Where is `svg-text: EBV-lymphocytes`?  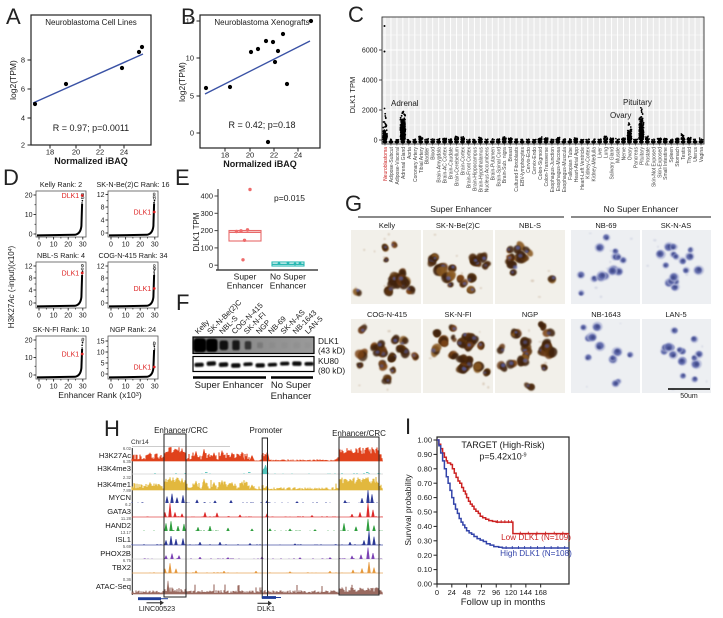
svg-text: EBV-lymphocytes is located at coordinates (523, 167).